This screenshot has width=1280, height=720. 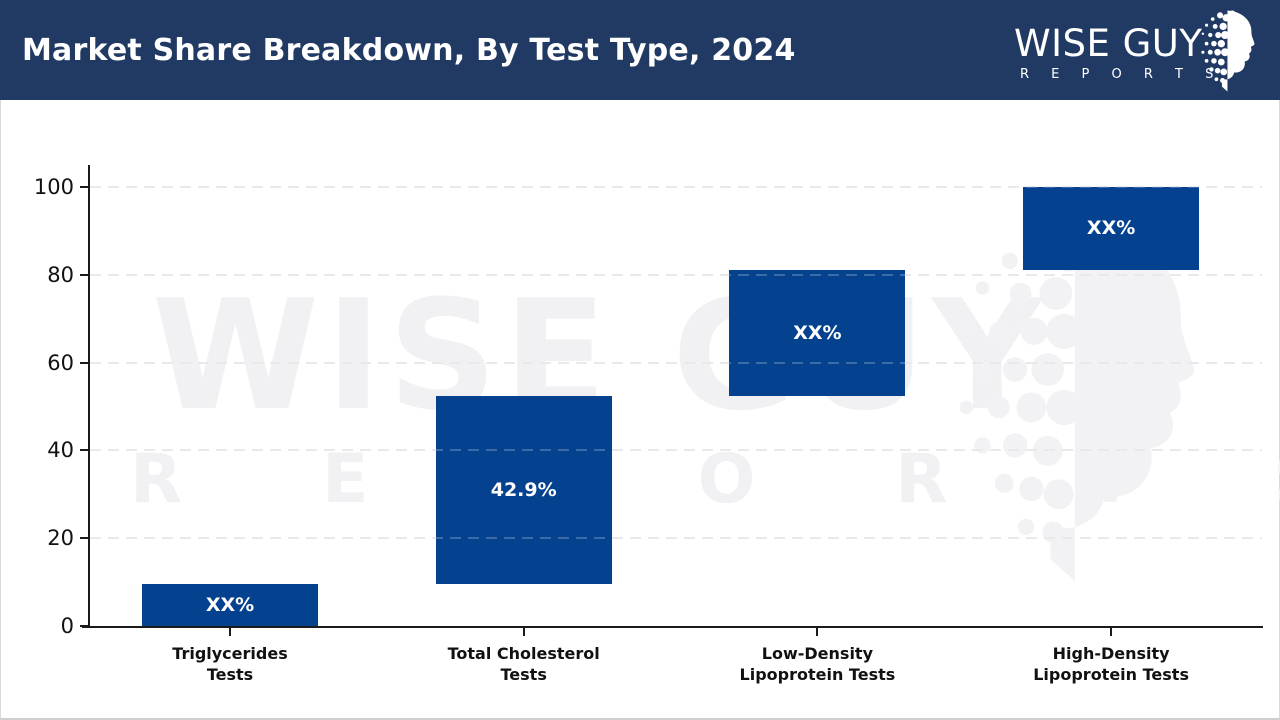 What do you see at coordinates (1108, 43) in the screenshot?
I see `logo-wordmark: WISE GUY` at bounding box center [1108, 43].